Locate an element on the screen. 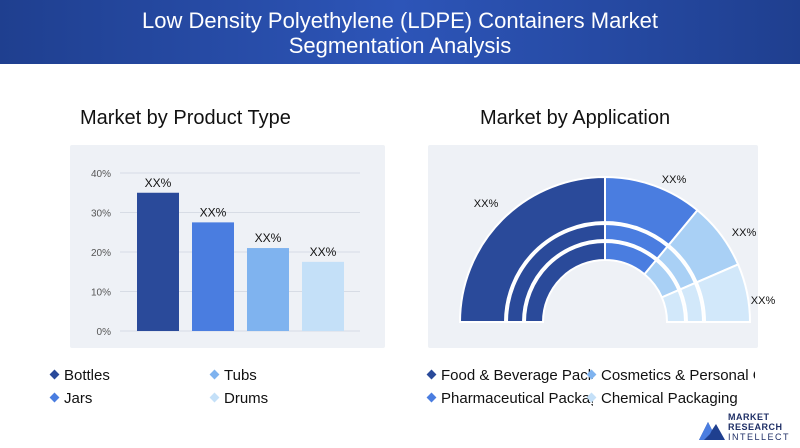 The width and height of the screenshot is (800, 448). logo-text: MARKET RESEARCH INTELLECT is located at coordinates (759, 427).